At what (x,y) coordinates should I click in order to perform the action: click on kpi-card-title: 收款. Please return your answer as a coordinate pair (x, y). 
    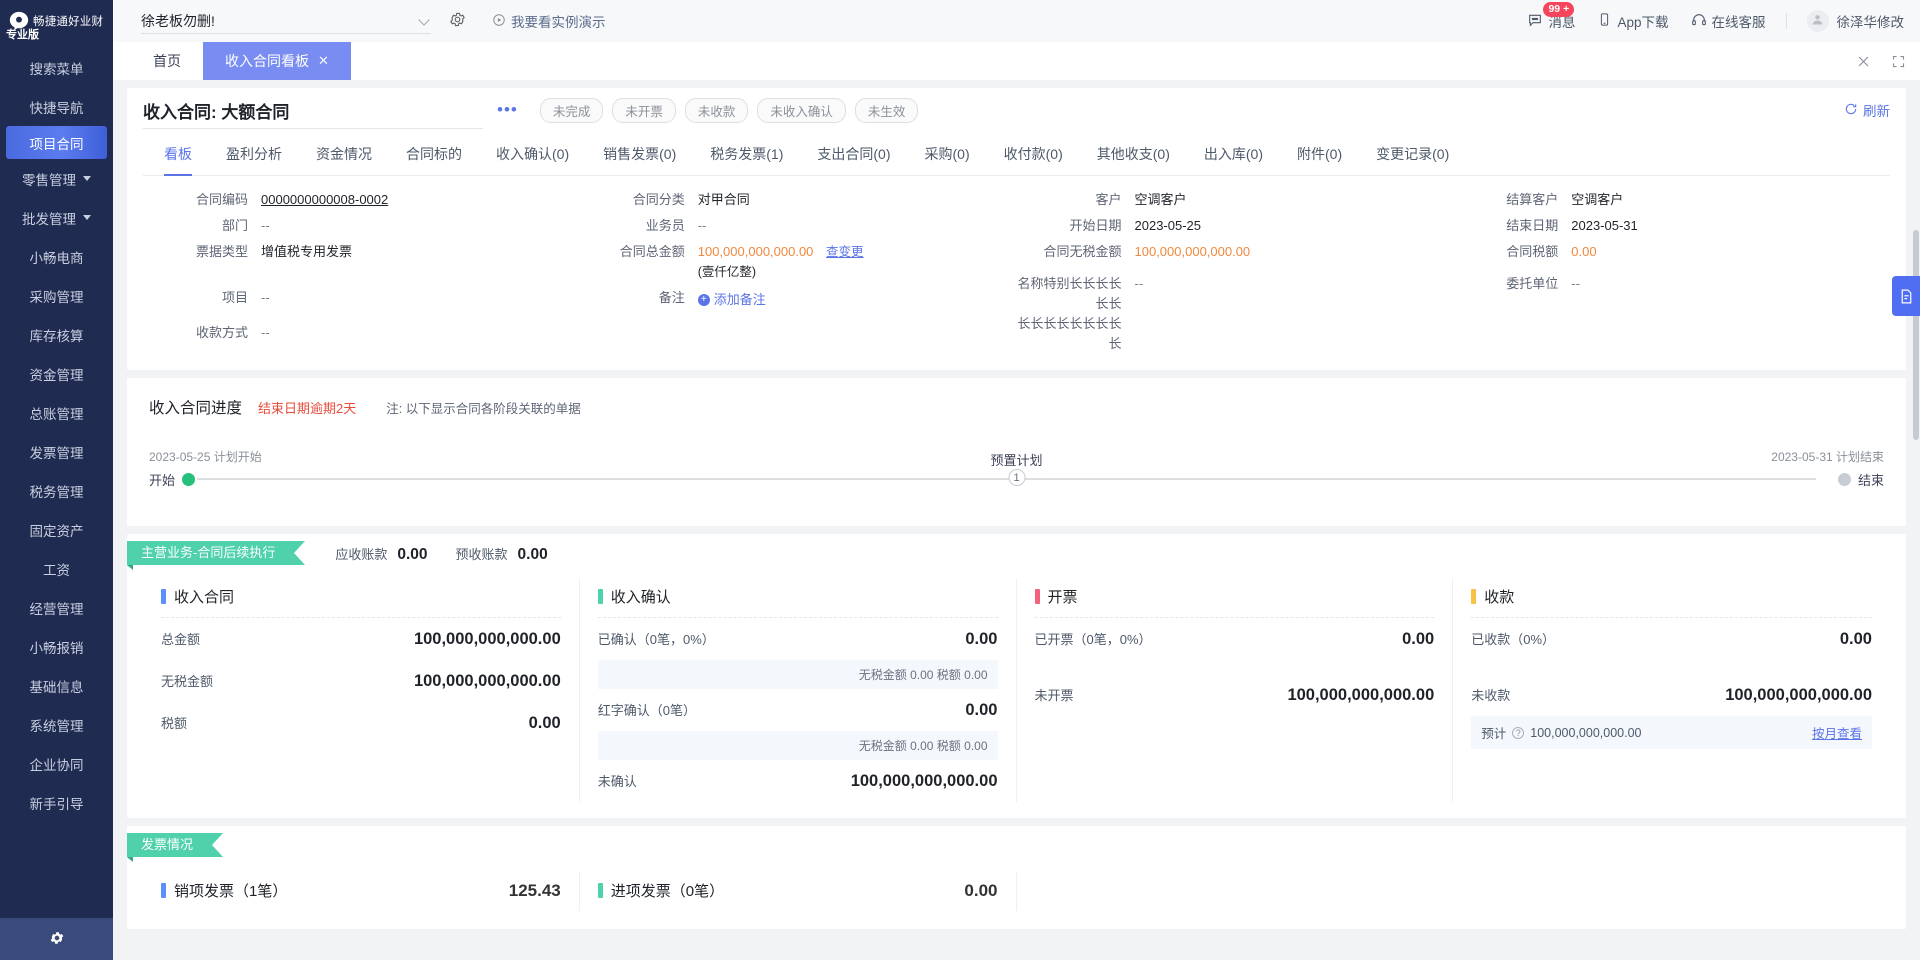
    Looking at the image, I should click on (1499, 597).